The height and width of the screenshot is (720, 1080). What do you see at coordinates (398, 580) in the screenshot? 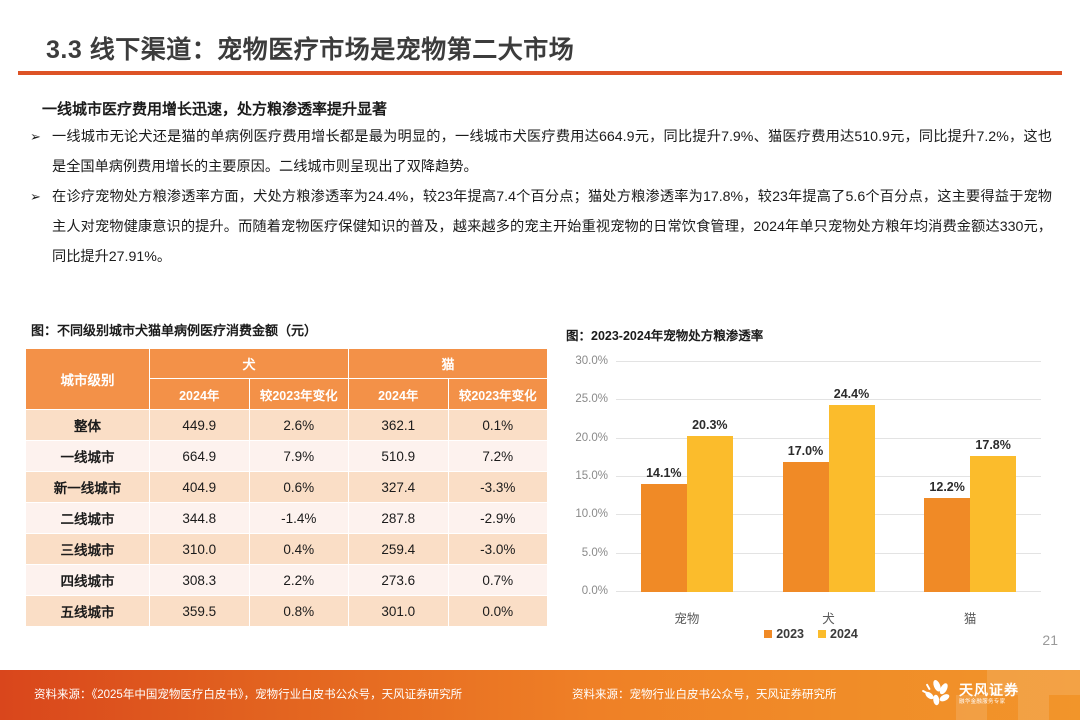
I see `table-cell-cat-2024: 273.6` at bounding box center [398, 580].